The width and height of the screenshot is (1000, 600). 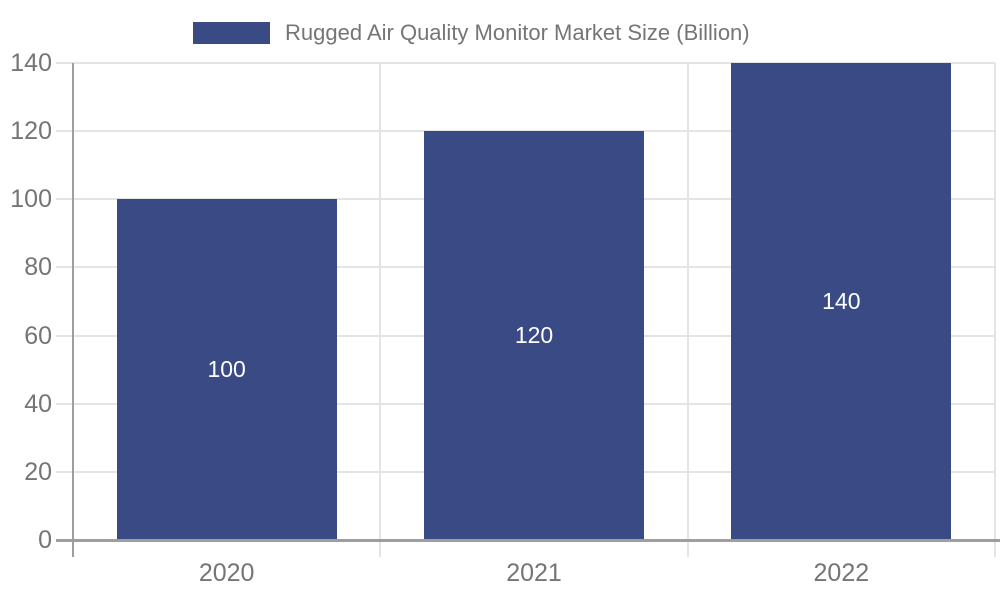 I want to click on y-axis-tick-label: 60, so click(x=38, y=335).